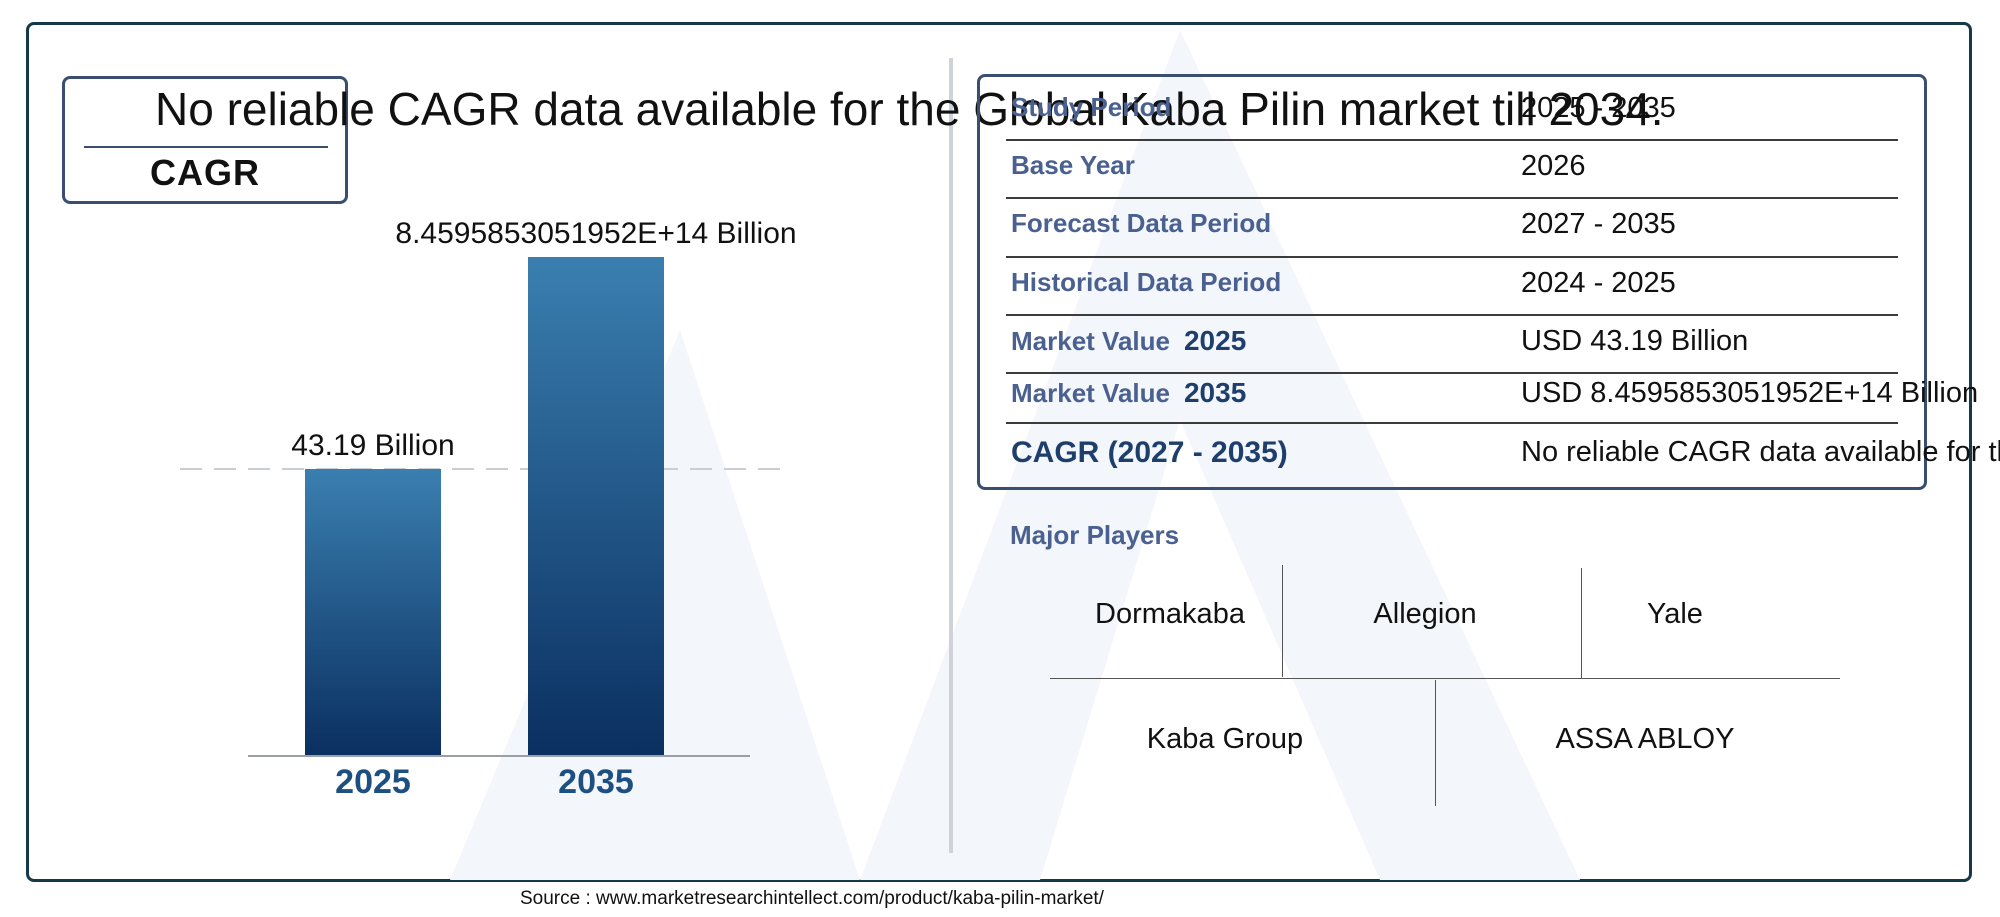  What do you see at coordinates (1598, 224) in the screenshot?
I see `info-row-value: 2027 - 2035` at bounding box center [1598, 224].